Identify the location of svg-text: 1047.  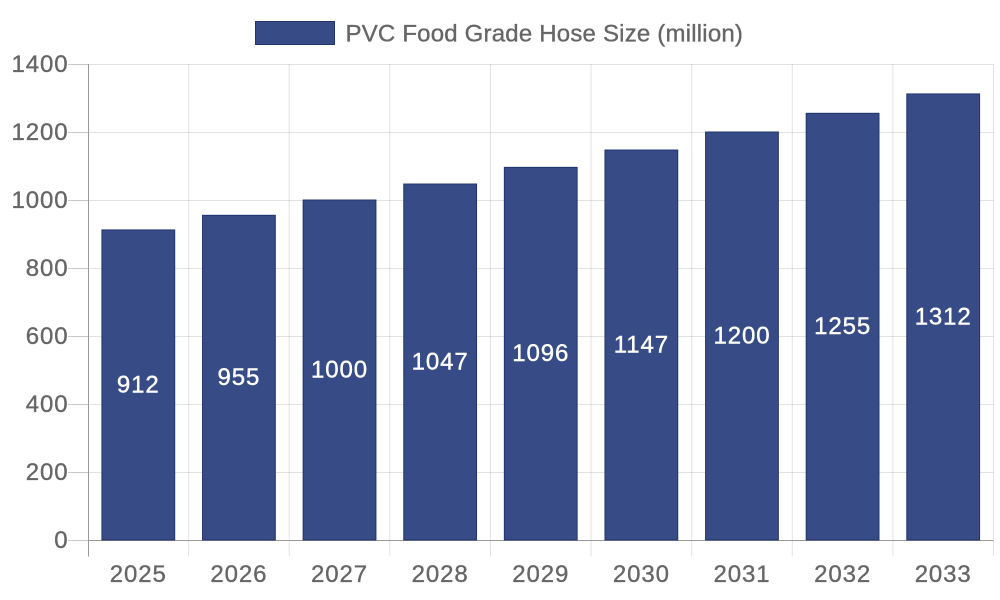
(440, 362).